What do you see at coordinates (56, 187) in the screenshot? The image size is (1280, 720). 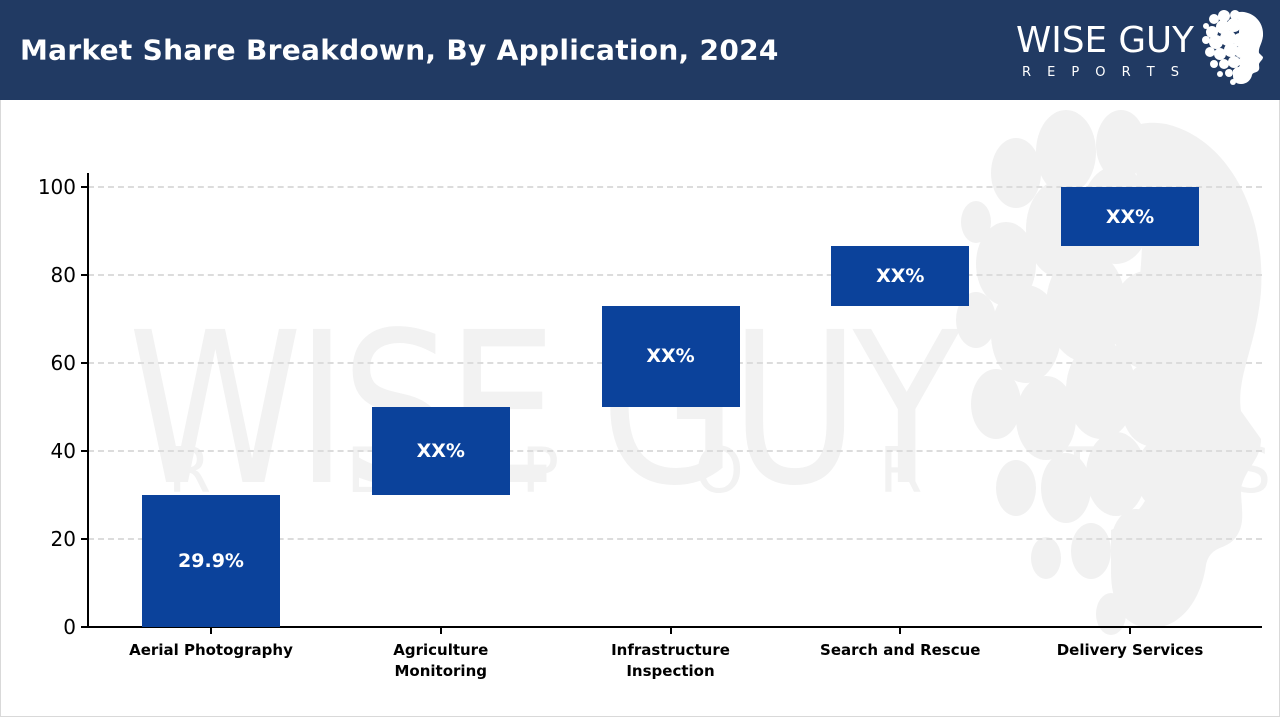 I see `y-axis-tick-label: 100` at bounding box center [56, 187].